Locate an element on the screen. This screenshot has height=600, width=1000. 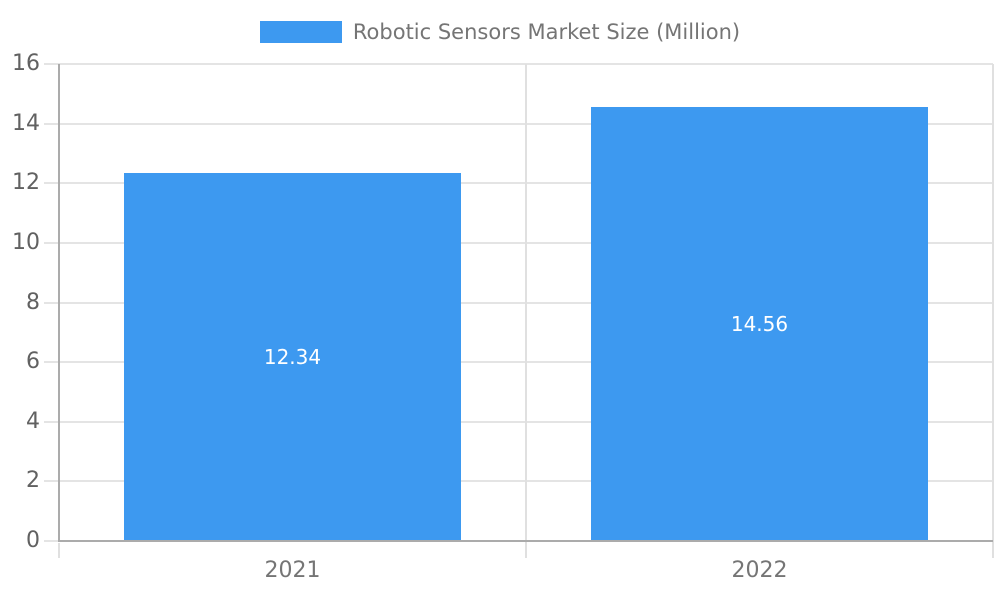
x-tick-label: 2022 is located at coordinates (759, 570).